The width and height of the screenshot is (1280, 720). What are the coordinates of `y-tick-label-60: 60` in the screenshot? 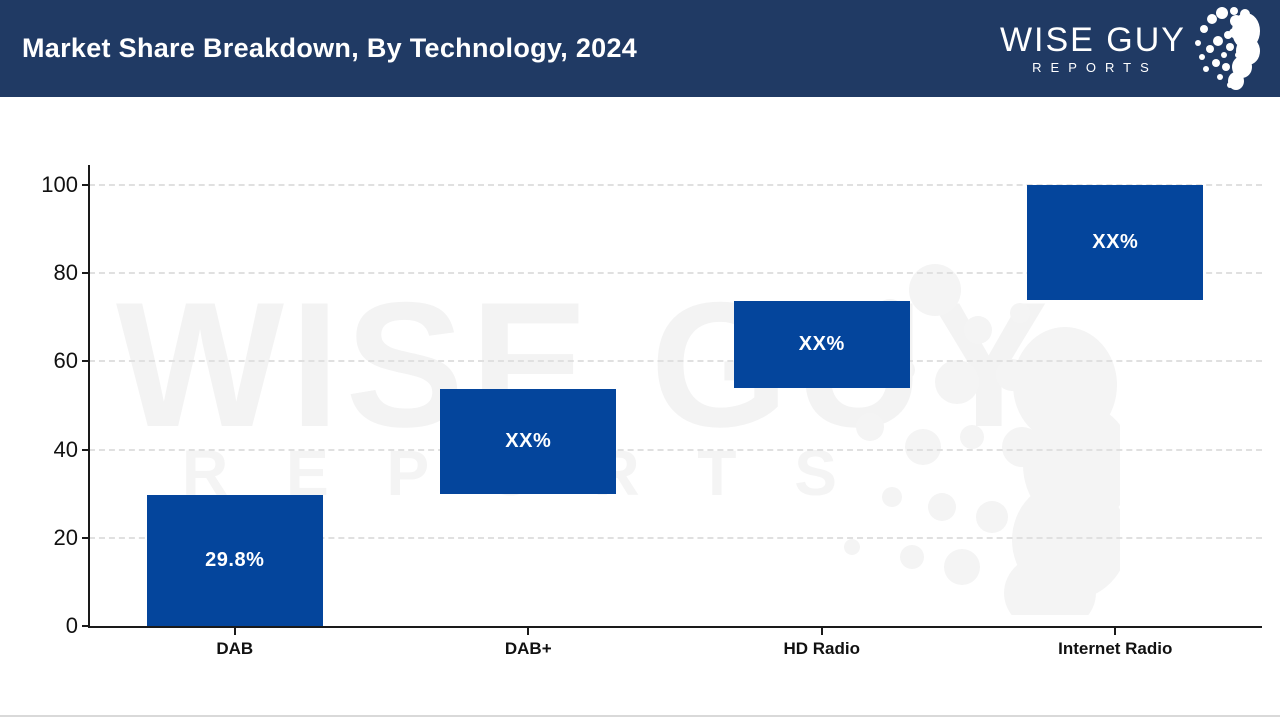 It's located at (65, 361).